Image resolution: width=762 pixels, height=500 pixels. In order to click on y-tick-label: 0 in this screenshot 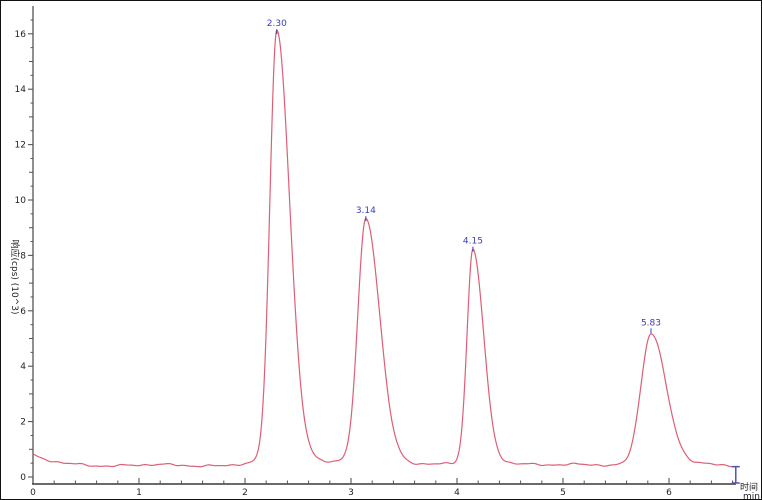, I will do `click(23, 478)`.